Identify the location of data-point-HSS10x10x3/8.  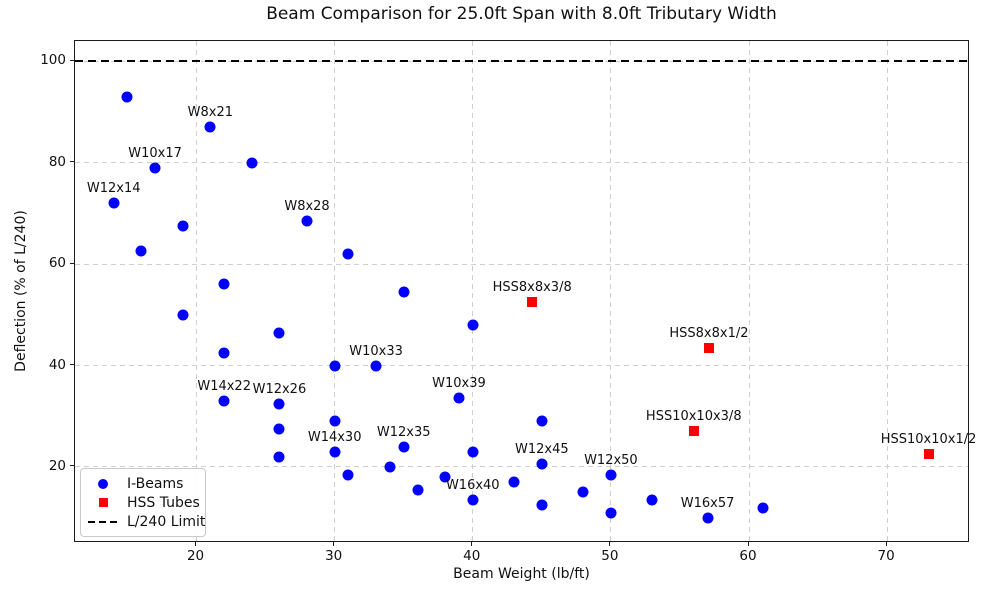
(693, 431).